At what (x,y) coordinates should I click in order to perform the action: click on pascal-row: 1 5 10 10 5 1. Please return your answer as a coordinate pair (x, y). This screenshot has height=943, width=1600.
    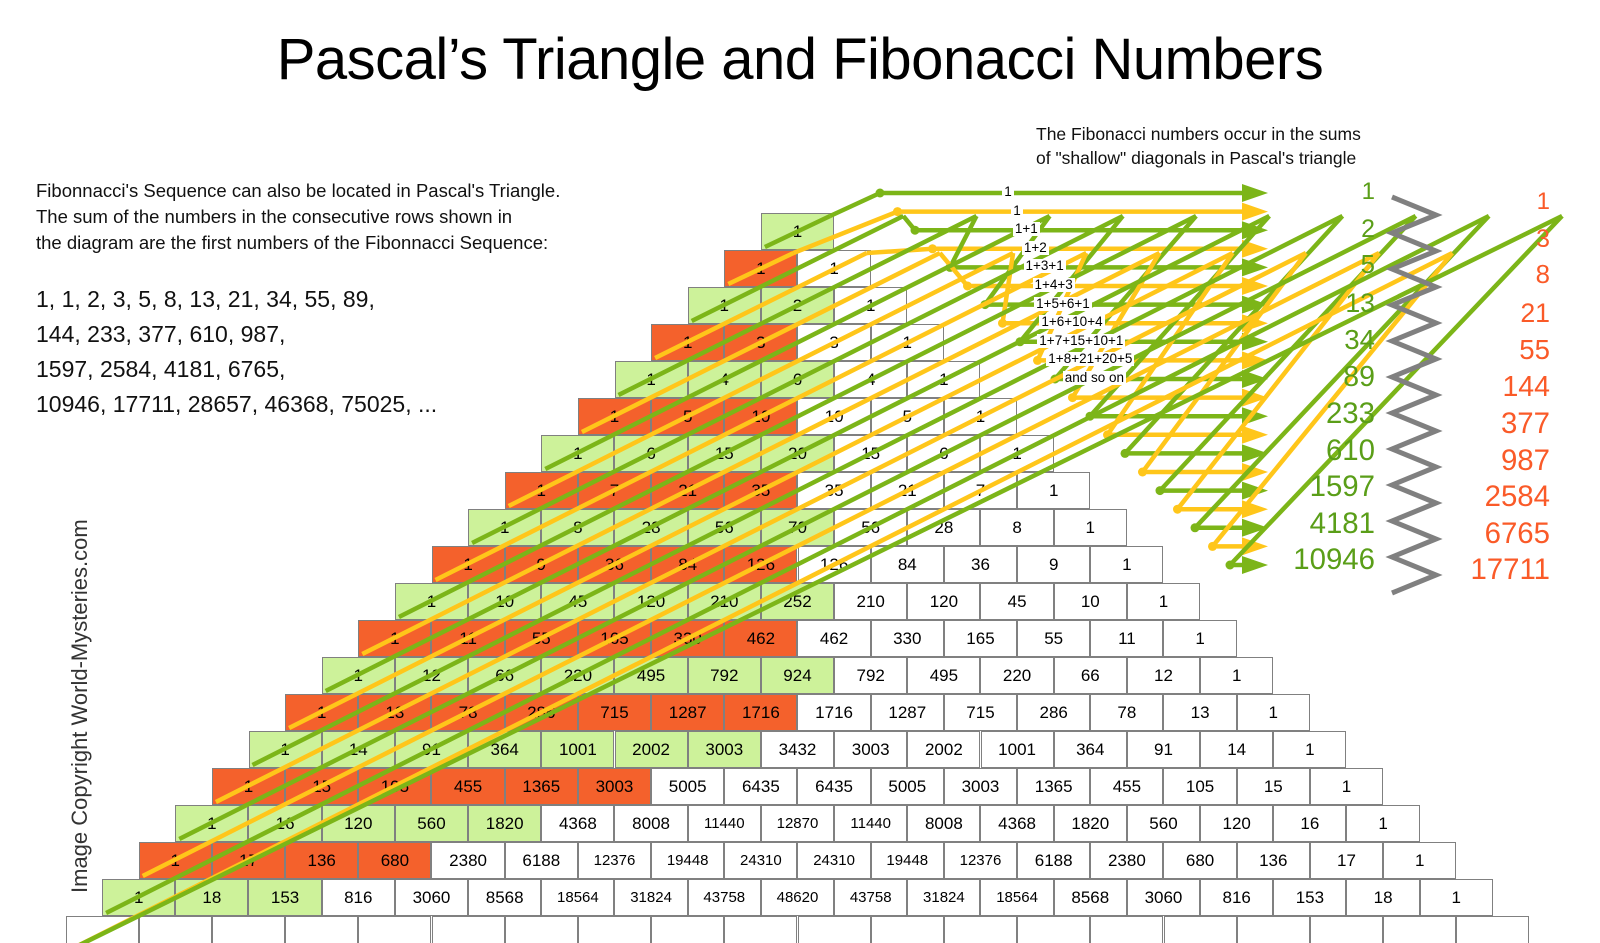
    Looking at the image, I should click on (797, 416).